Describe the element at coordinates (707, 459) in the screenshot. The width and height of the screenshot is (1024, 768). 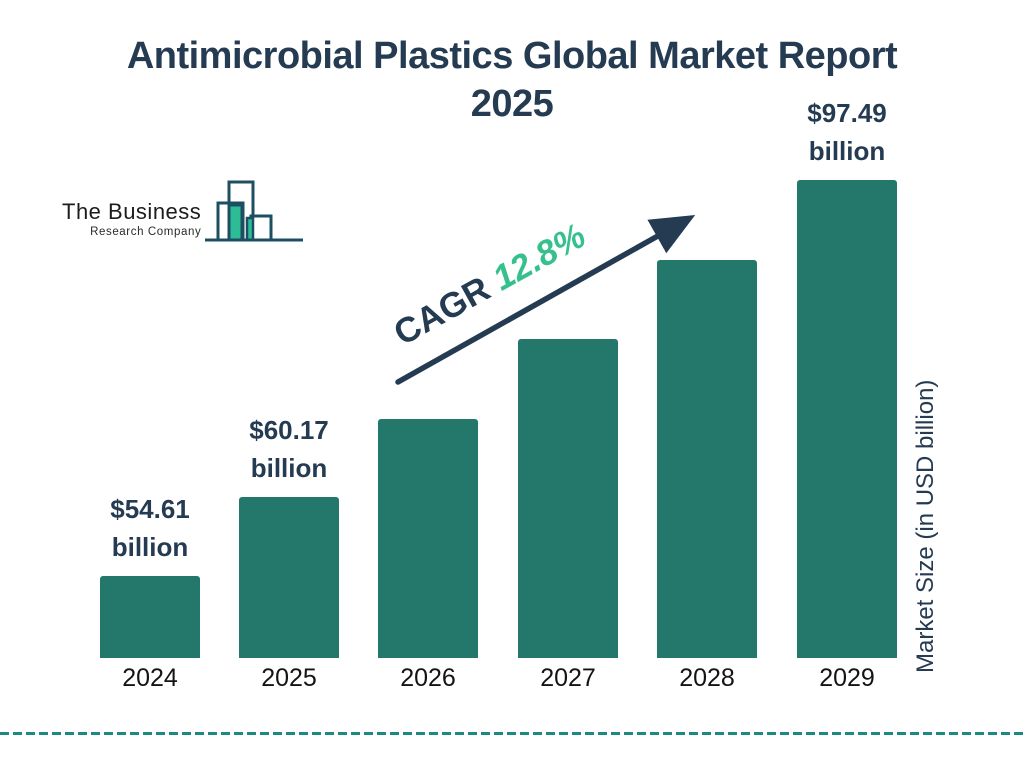
I see `bar-2028` at that location.